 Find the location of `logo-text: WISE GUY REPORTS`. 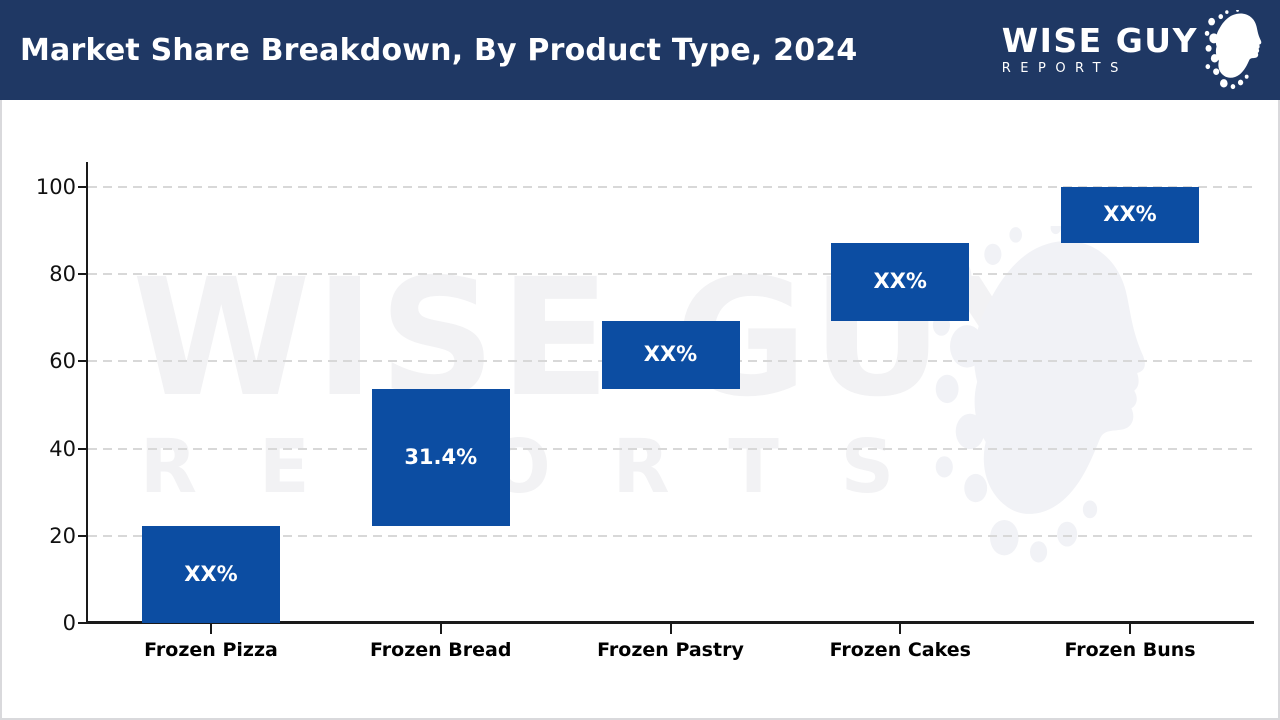

logo-text: WISE GUY REPORTS is located at coordinates (1100, 50).